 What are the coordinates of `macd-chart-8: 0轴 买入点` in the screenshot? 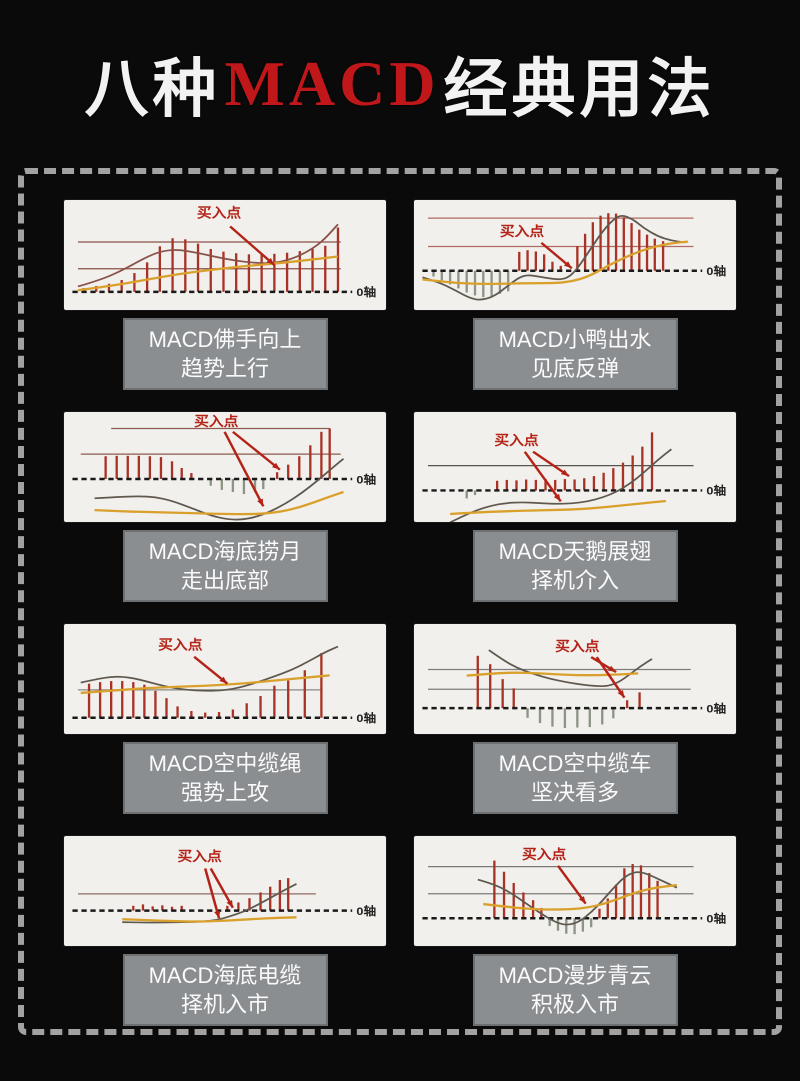 It's located at (575, 891).